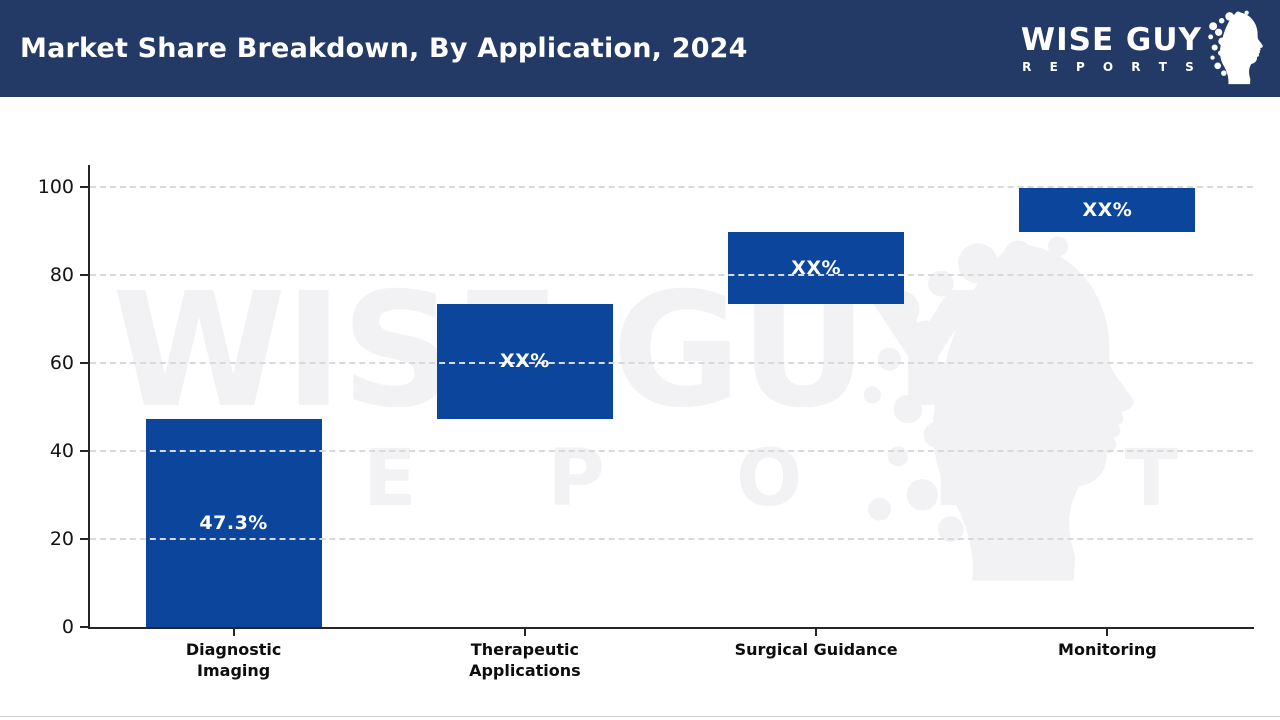 The image size is (1280, 720). What do you see at coordinates (67, 627) in the screenshot?
I see `y-tick-label: 0` at bounding box center [67, 627].